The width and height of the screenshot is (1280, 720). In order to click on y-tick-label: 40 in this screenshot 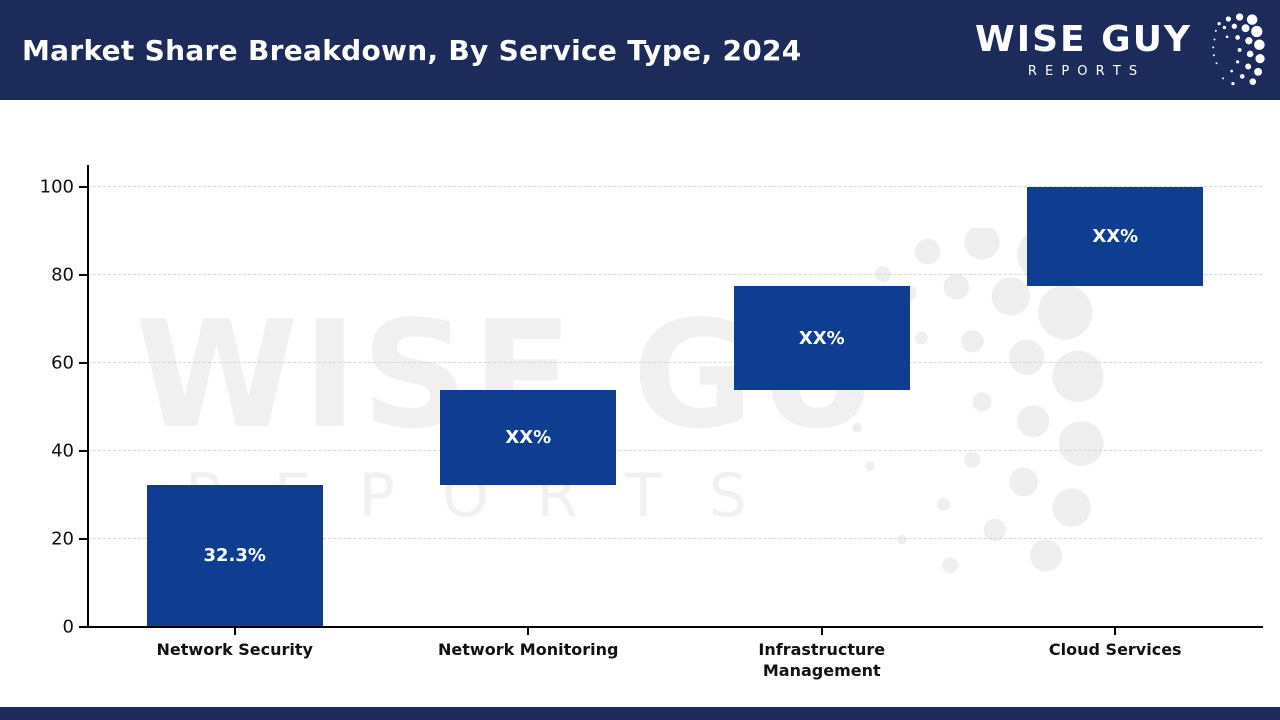, I will do `click(62, 451)`.